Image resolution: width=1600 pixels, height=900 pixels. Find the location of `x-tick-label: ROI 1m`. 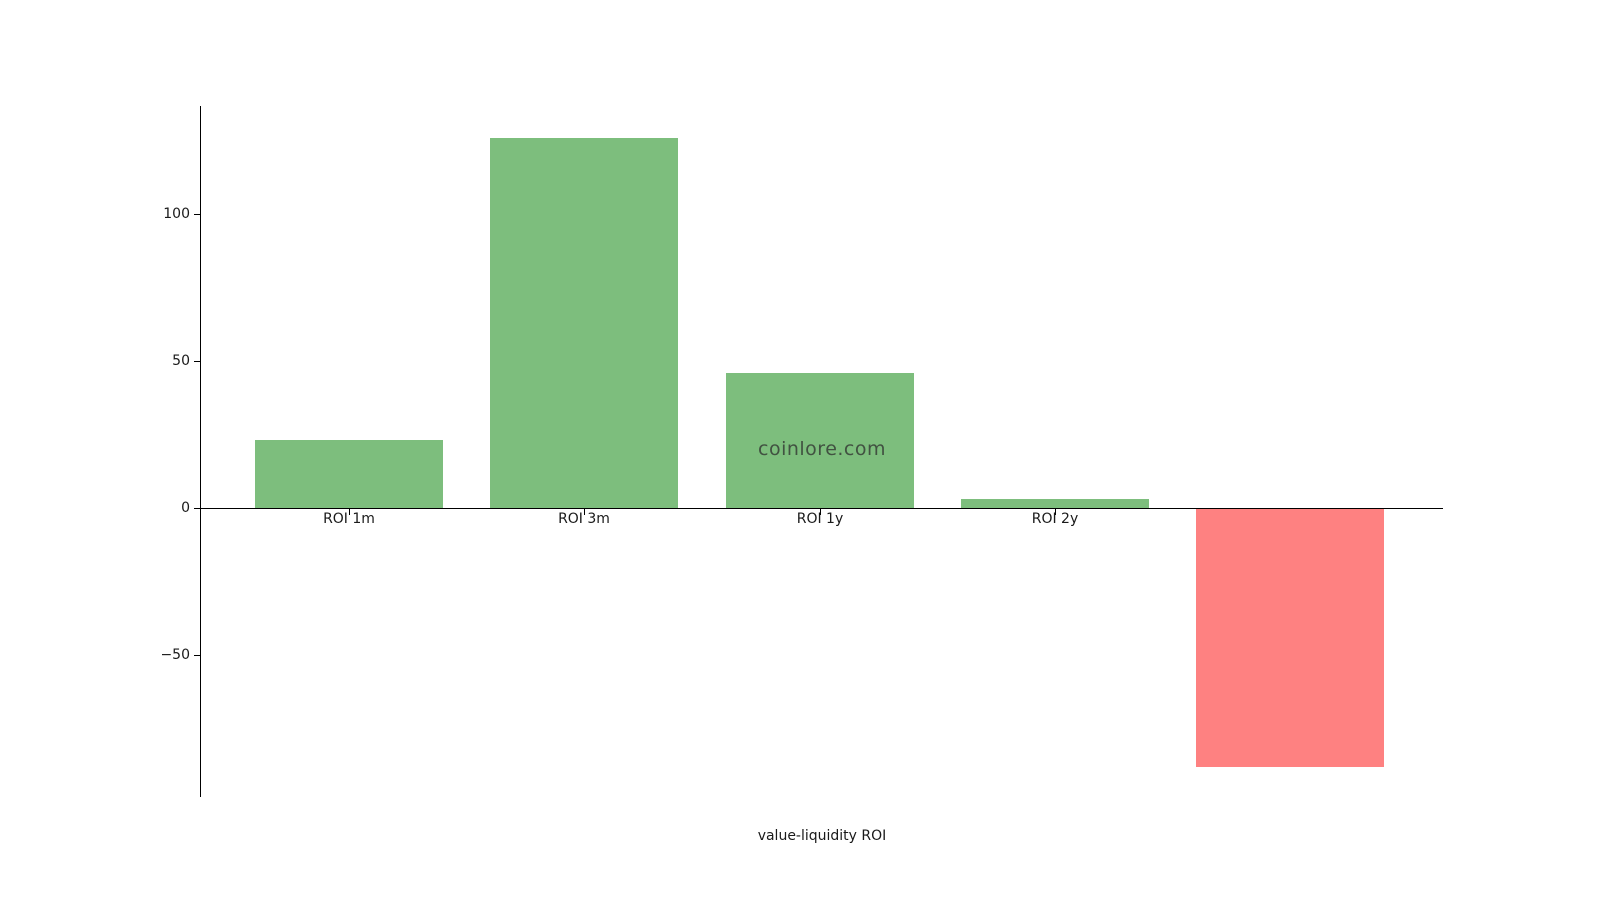

x-tick-label: ROI 1m is located at coordinates (349, 519).